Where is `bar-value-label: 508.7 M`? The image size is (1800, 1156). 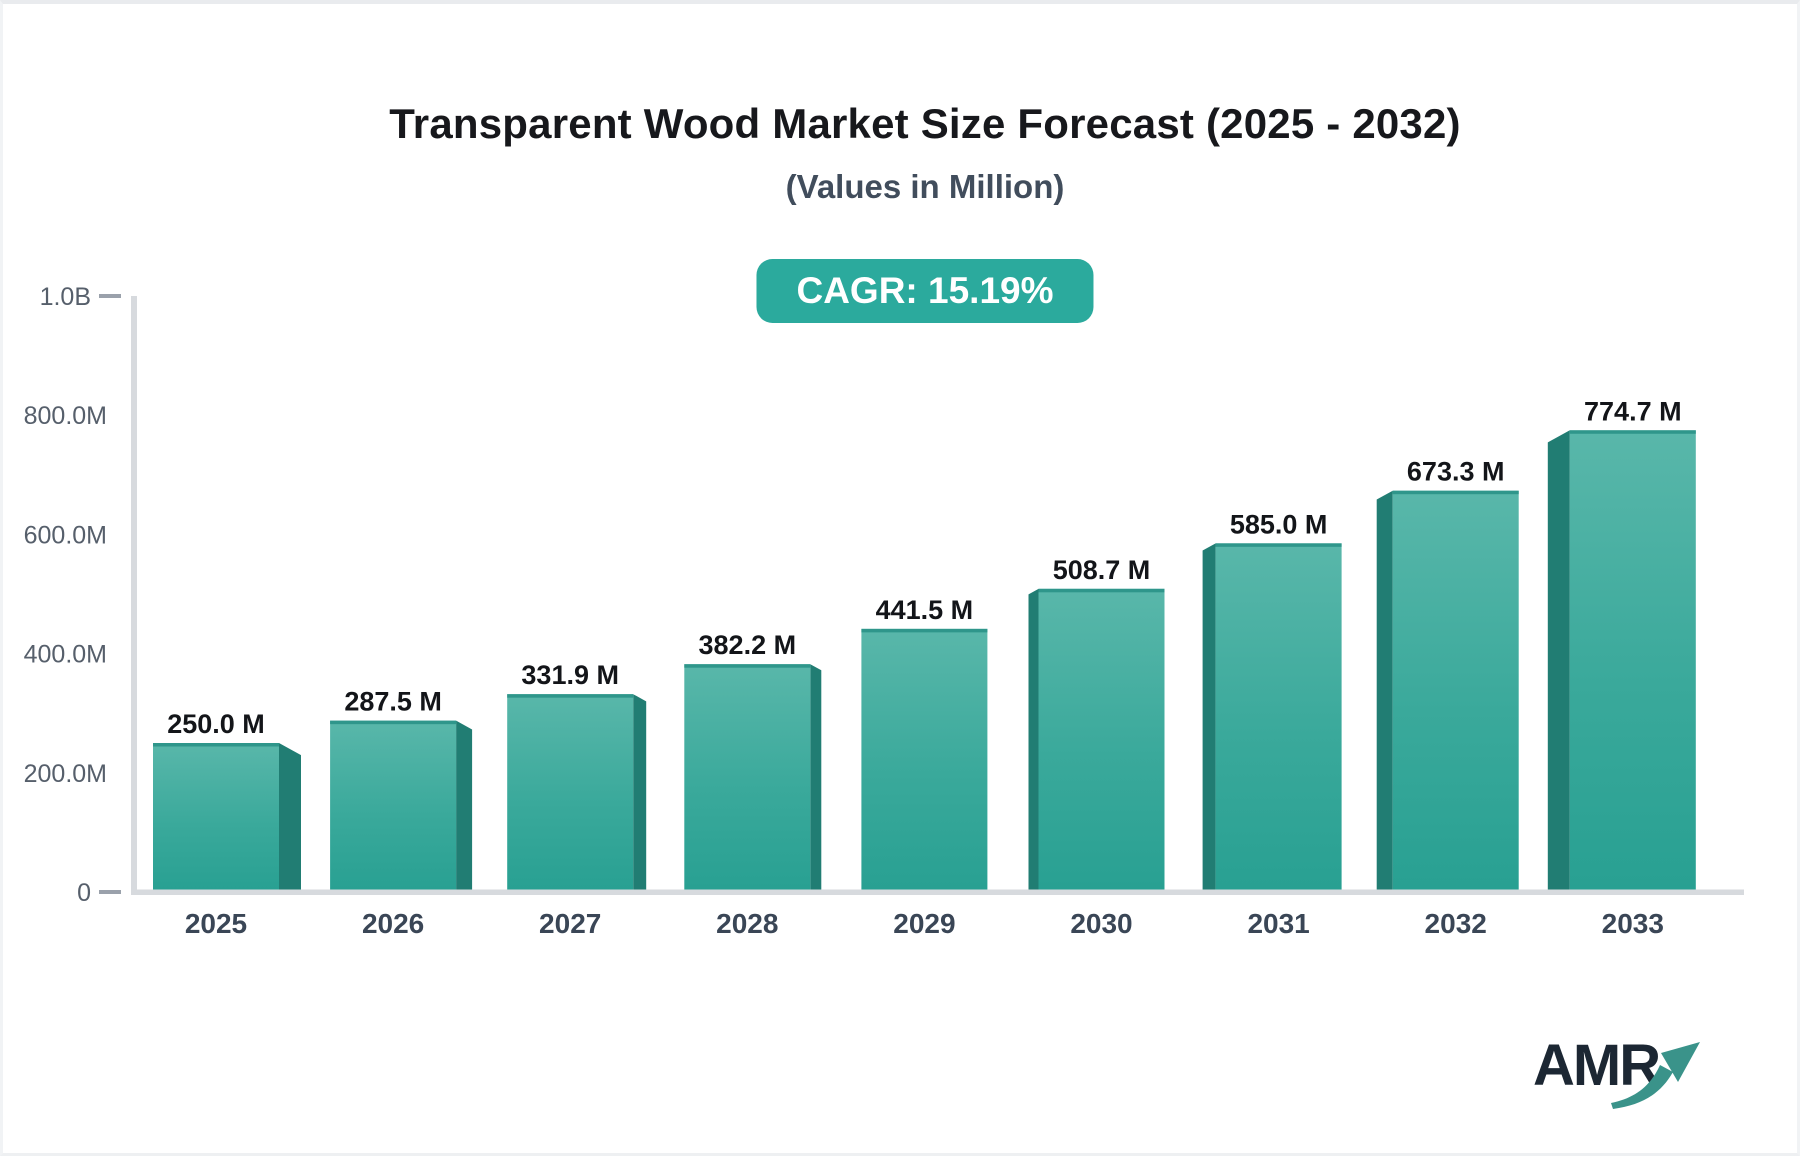 bar-value-label: 508.7 M is located at coordinates (1102, 570).